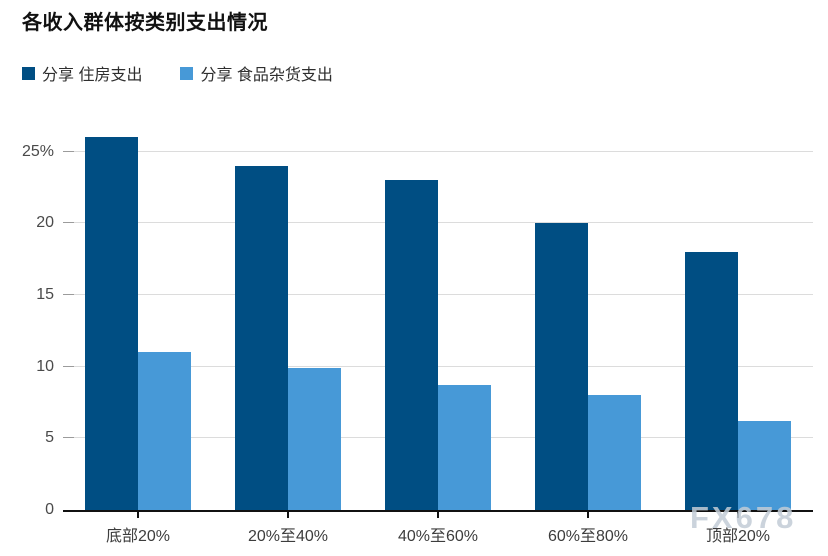  I want to click on y-axis-label: 25%, so click(37, 151).